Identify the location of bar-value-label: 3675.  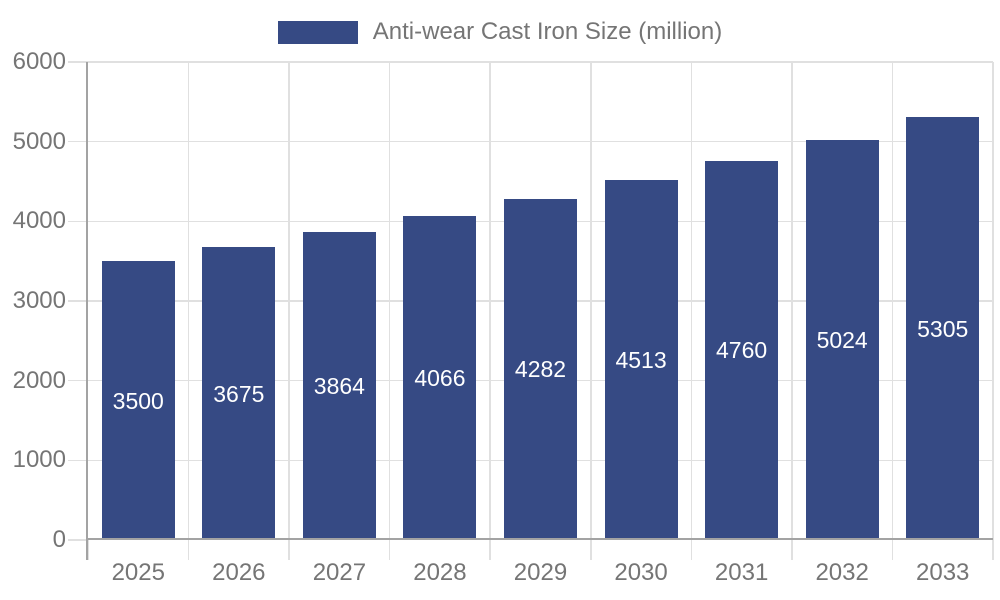
(239, 393).